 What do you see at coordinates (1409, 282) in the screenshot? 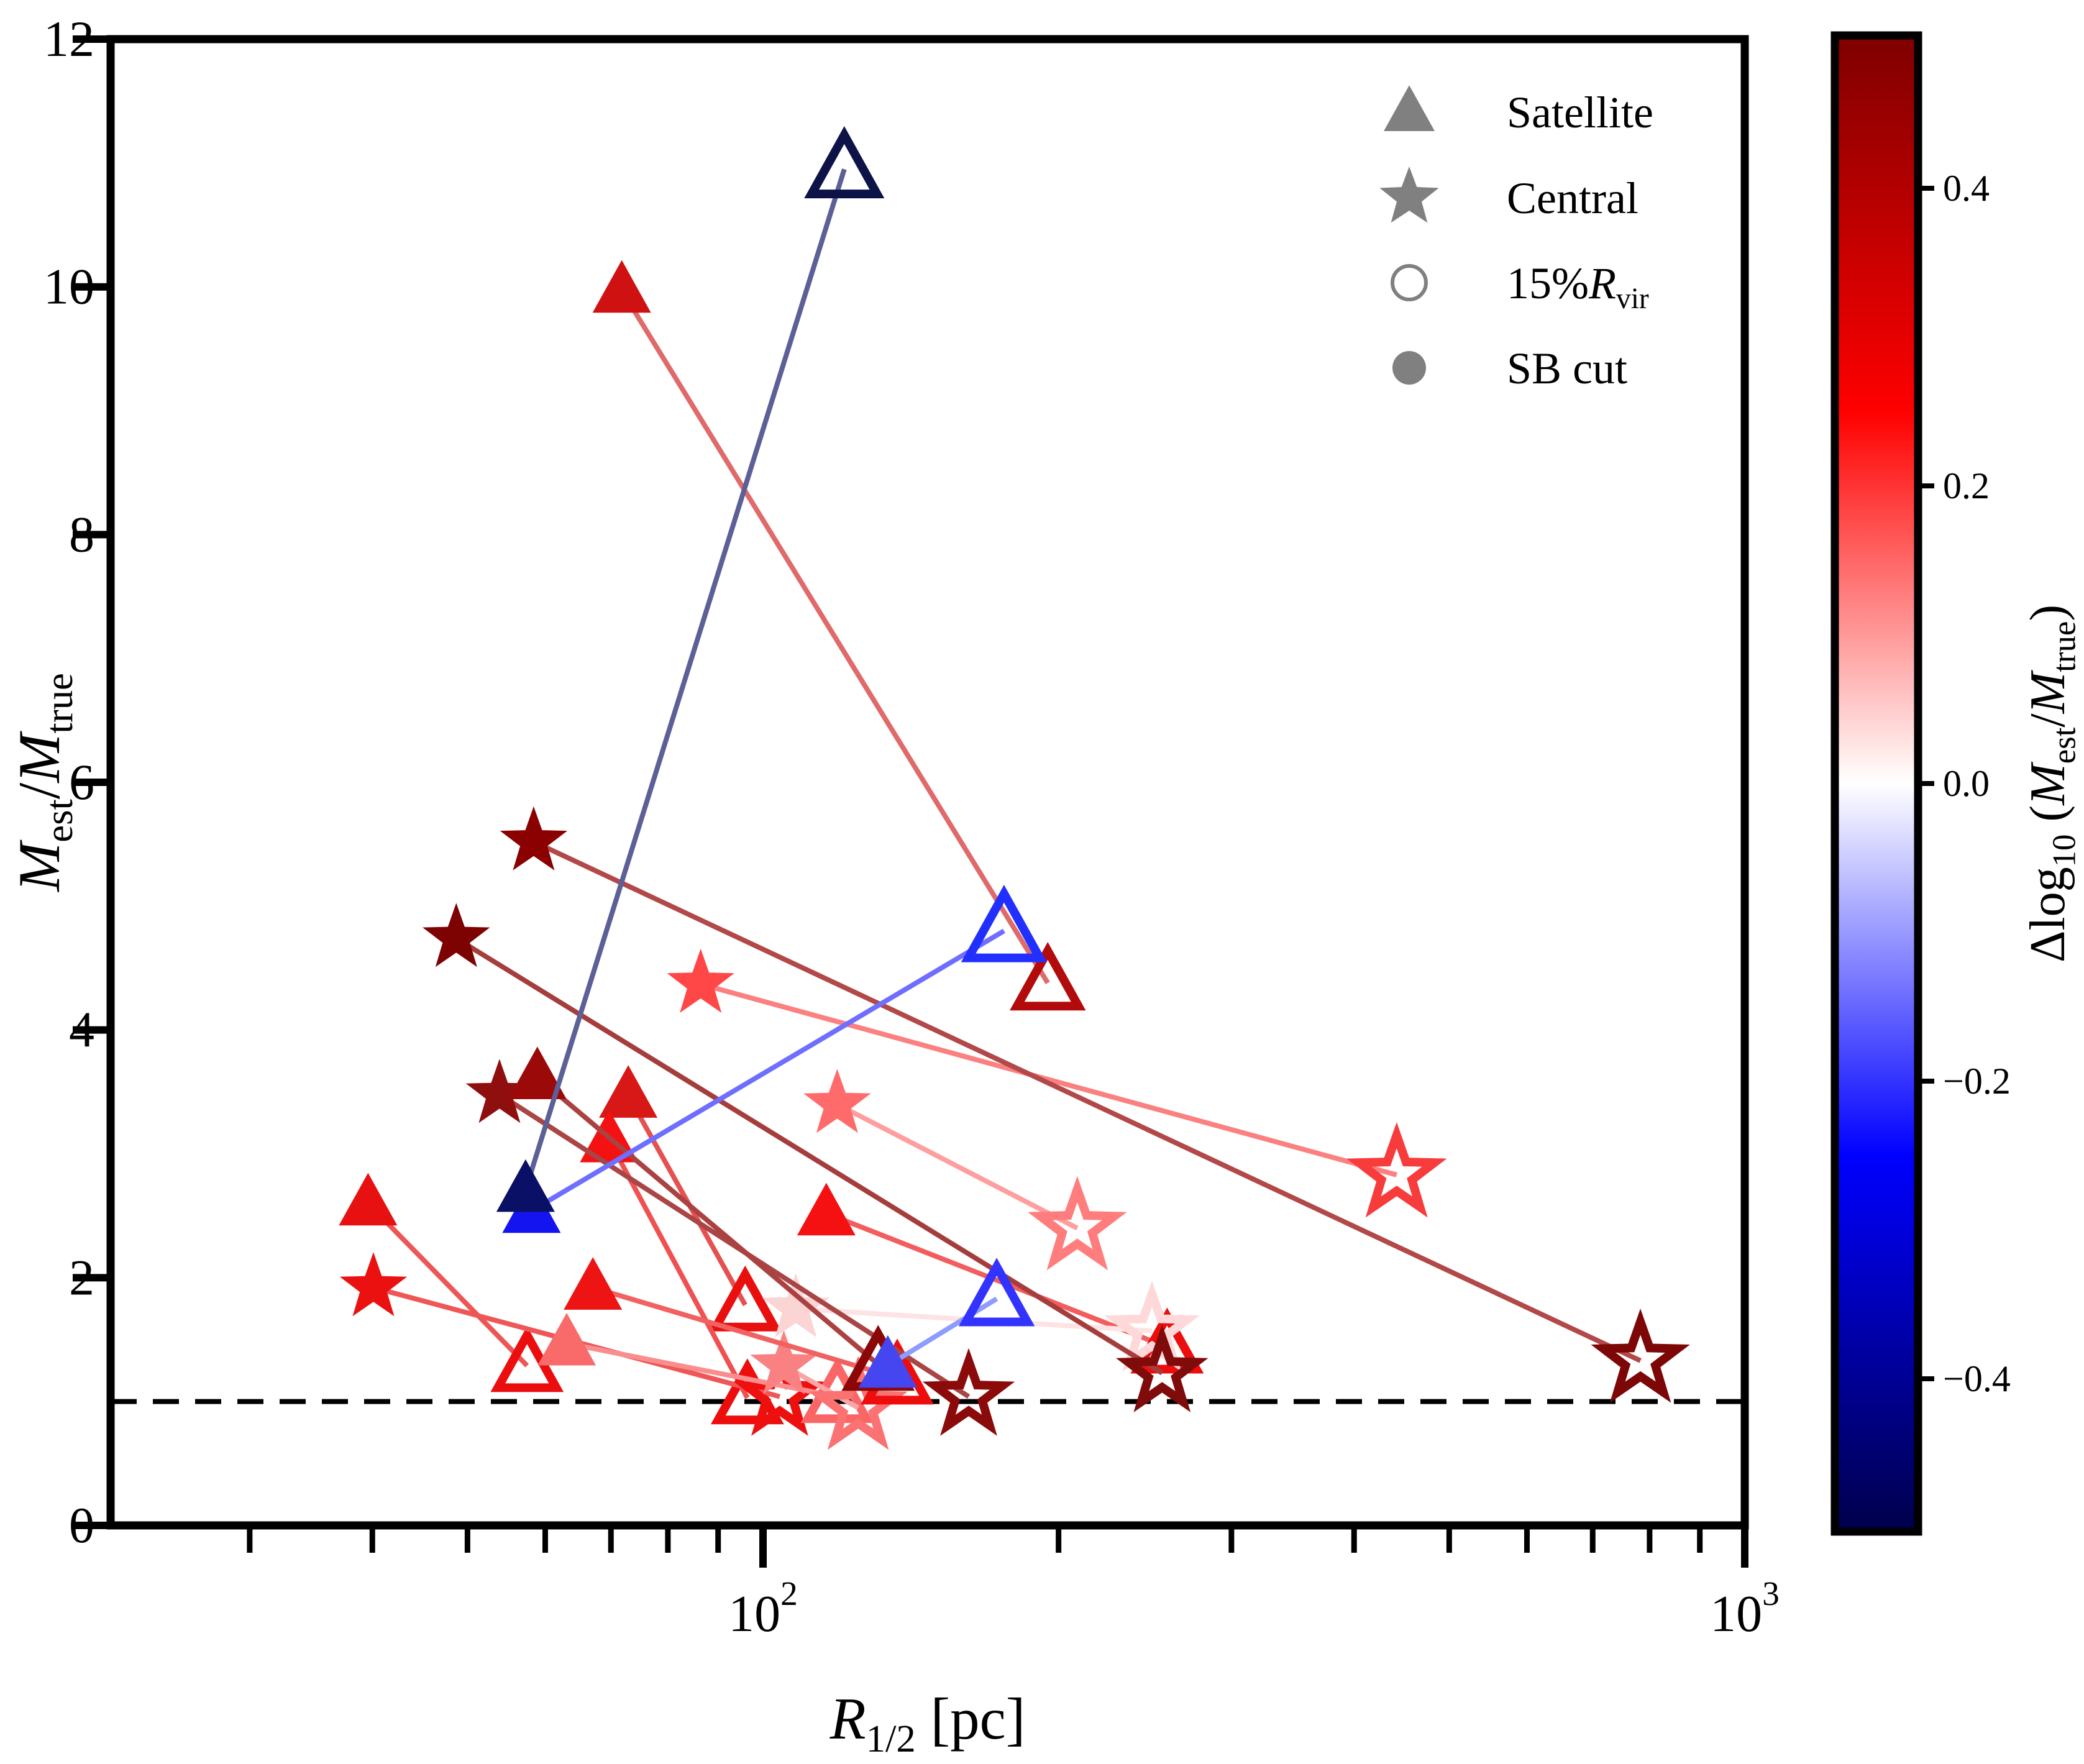
I see `legend-rvir-open-circle-icon` at bounding box center [1409, 282].